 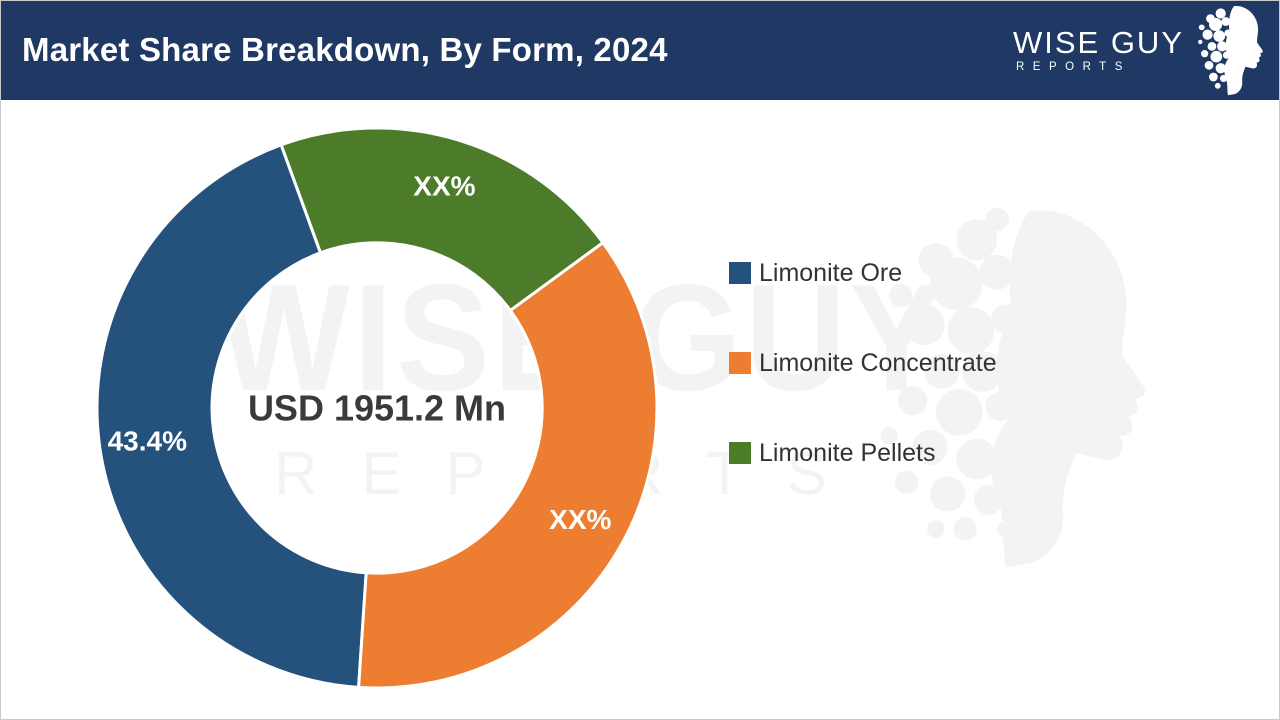 I want to click on legend-label: Limonite Ore, so click(x=831, y=272).